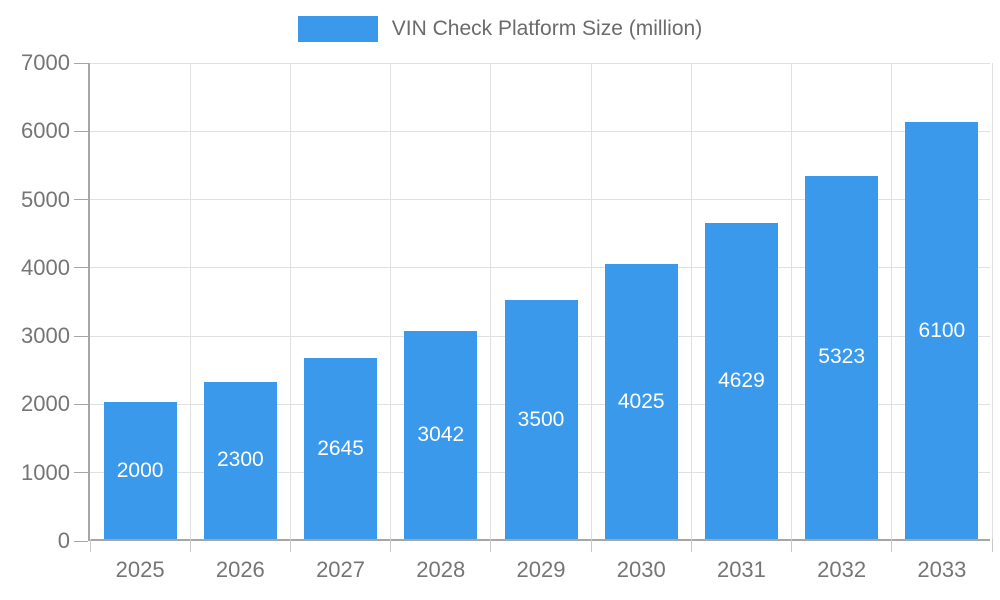  Describe the element at coordinates (842, 569) in the screenshot. I see `x-axis-tick-label: 2032` at that location.